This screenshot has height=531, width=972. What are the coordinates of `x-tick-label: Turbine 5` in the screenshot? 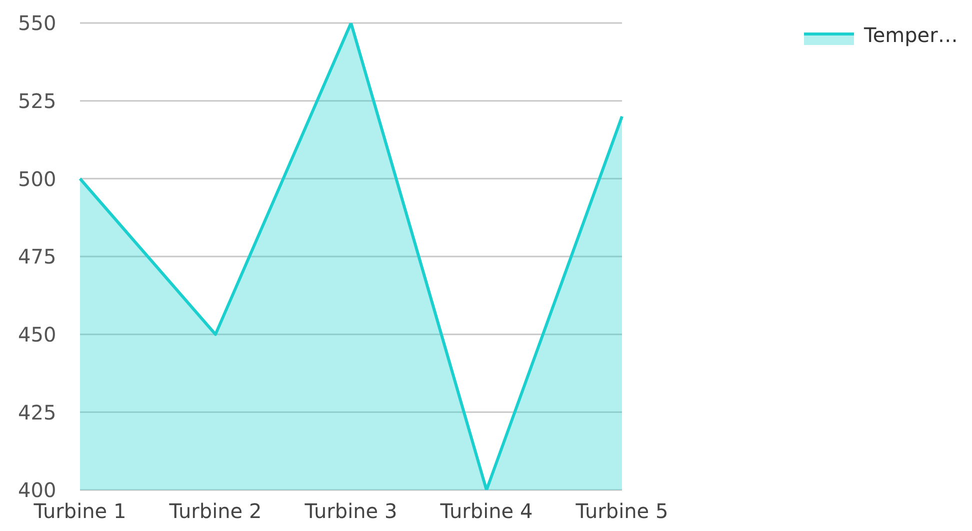 It's located at (621, 511).